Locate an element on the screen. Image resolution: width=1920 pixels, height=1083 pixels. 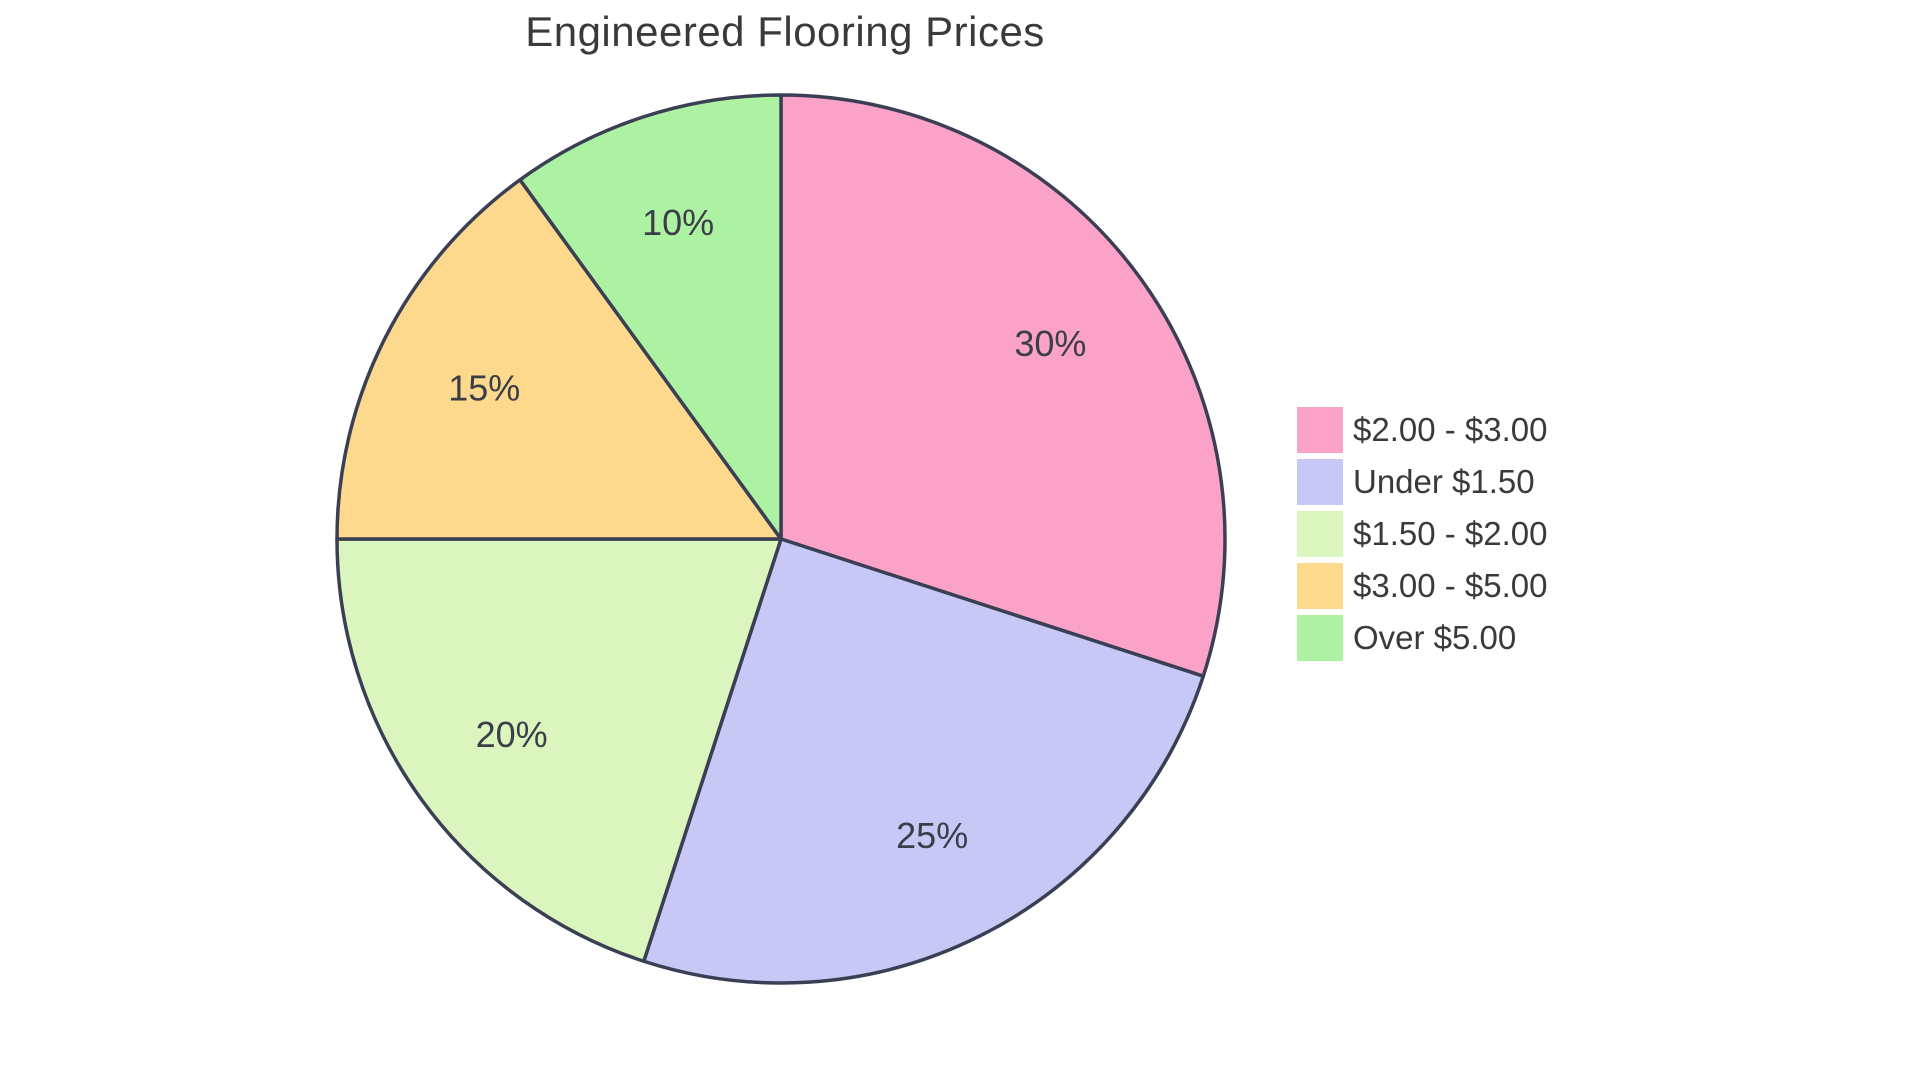
legend-item-1: Under $1.50 is located at coordinates (1422, 482).